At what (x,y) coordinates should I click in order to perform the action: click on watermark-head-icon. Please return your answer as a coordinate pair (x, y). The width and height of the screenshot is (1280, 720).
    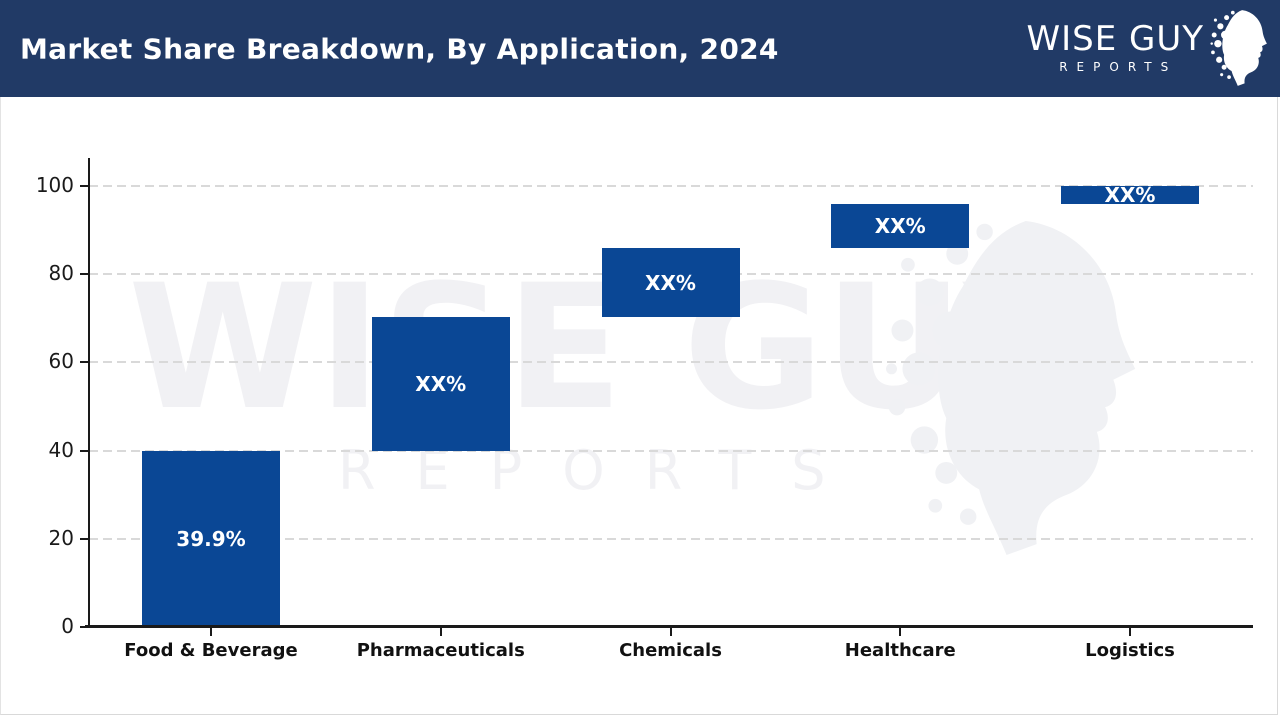
    Looking at the image, I should click on (1012, 388).